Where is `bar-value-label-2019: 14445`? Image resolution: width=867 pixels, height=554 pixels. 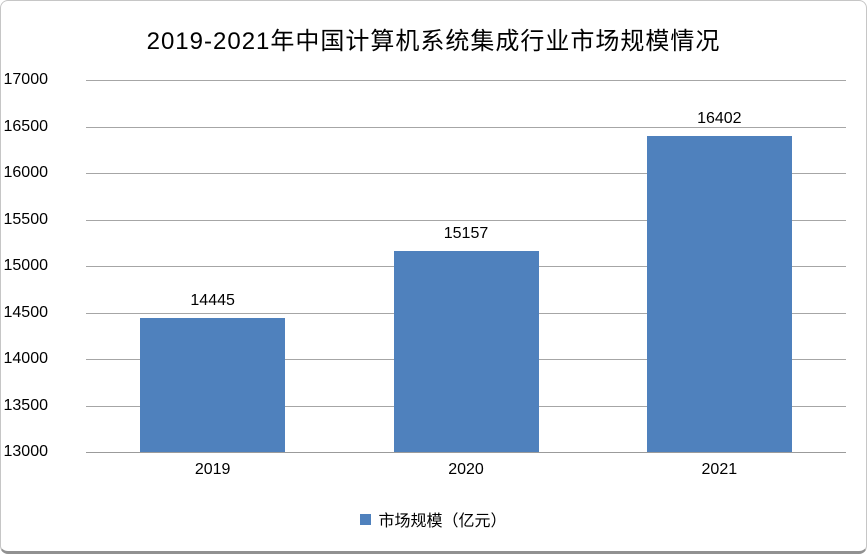
bar-value-label-2019: 14445 is located at coordinates (212, 300).